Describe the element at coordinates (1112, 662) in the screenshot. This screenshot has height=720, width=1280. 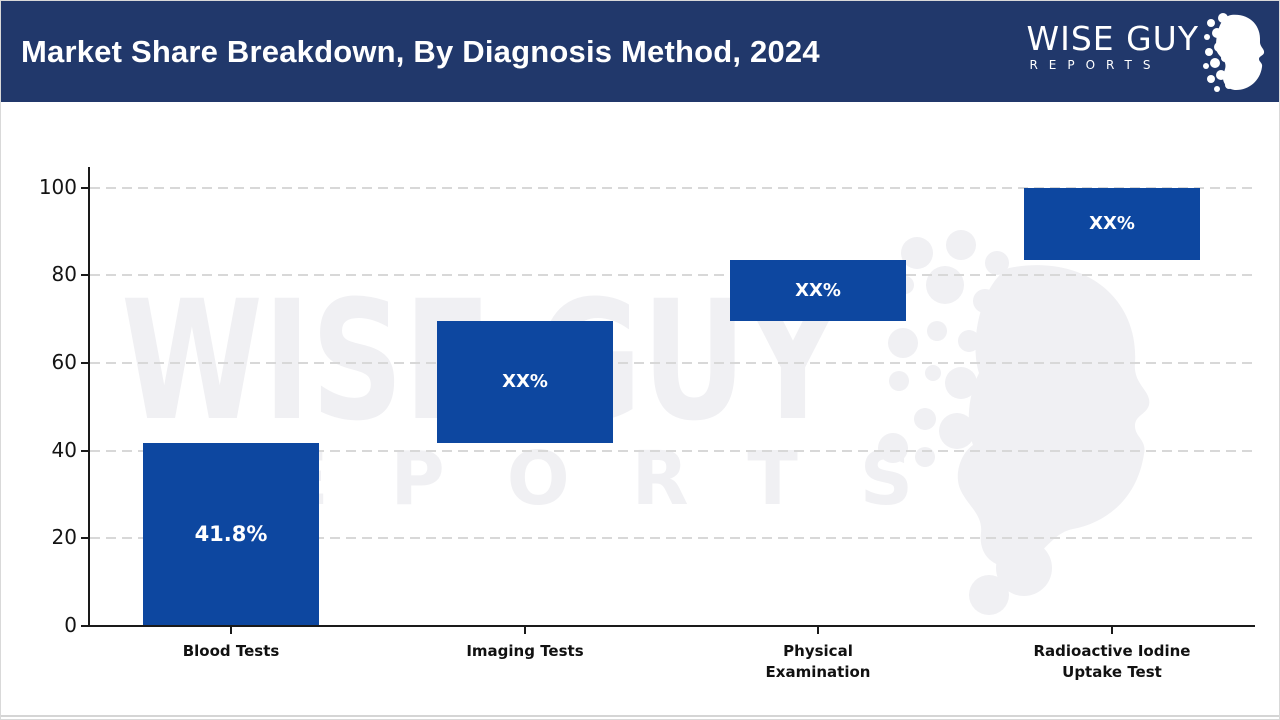
I see `x-category-label: Radioactive Iodine Uptake Test` at that location.